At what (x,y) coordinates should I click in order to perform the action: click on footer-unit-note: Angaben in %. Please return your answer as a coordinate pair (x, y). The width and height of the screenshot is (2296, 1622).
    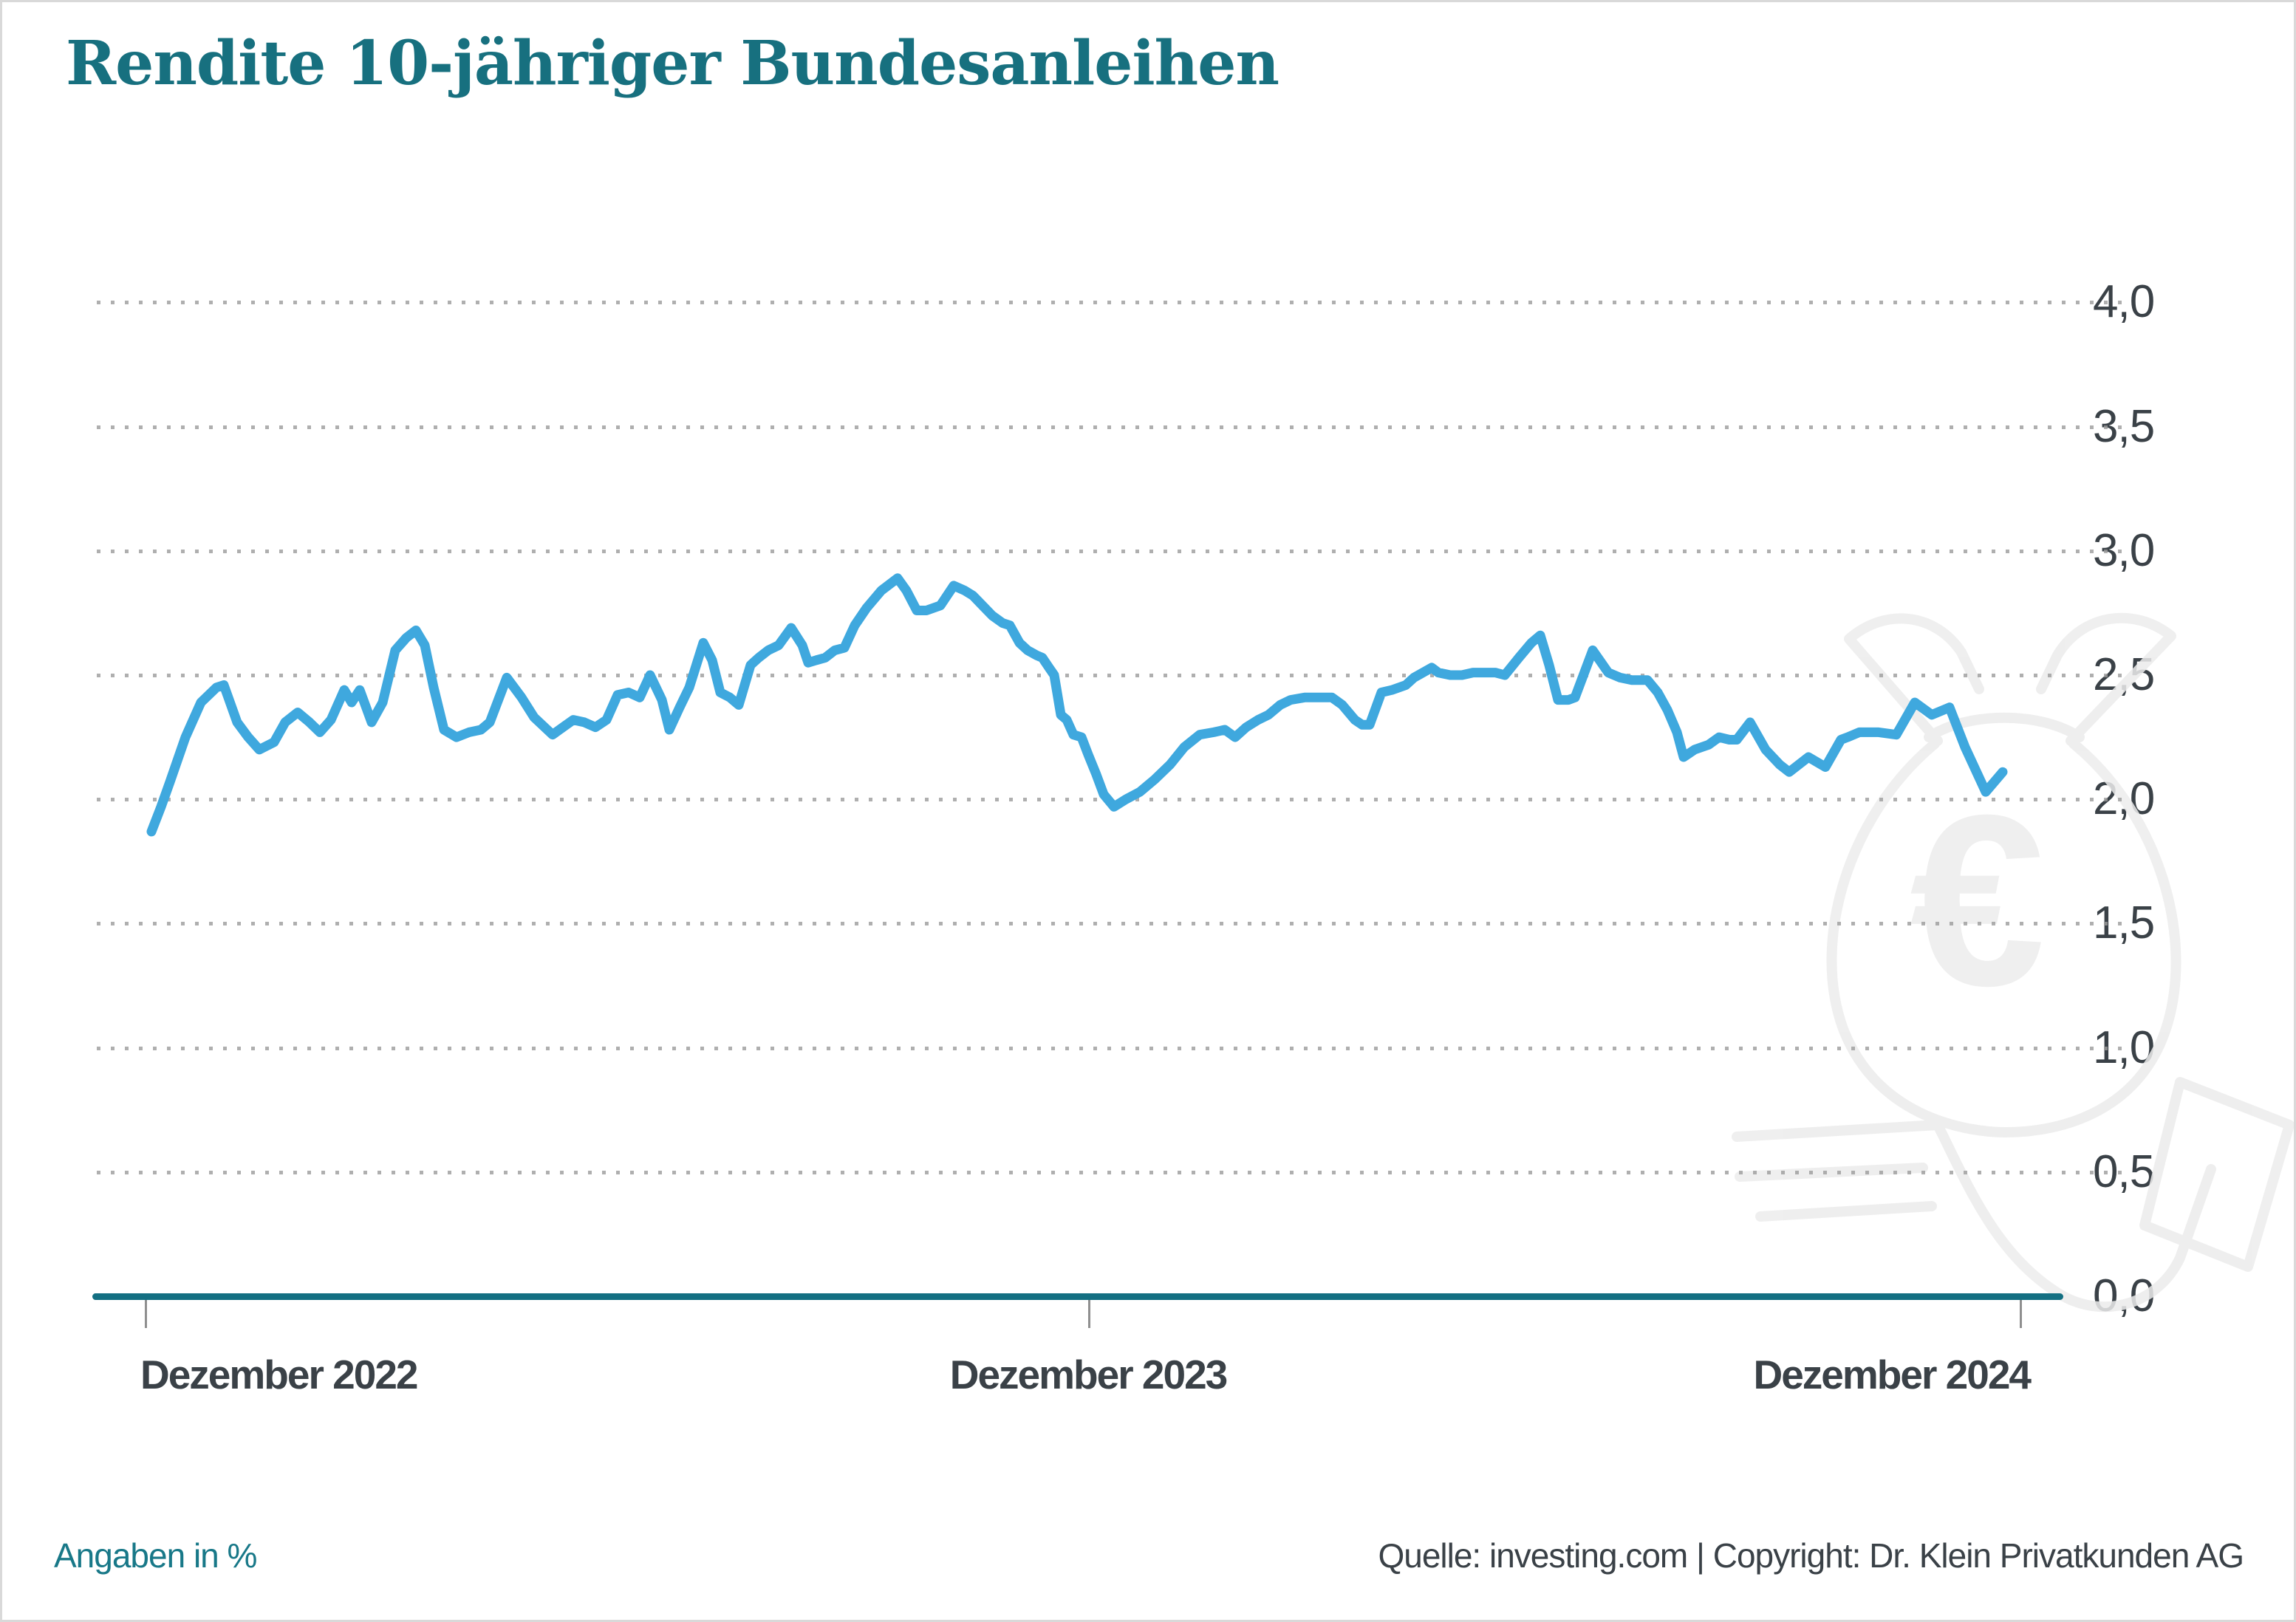
    Looking at the image, I should click on (155, 1555).